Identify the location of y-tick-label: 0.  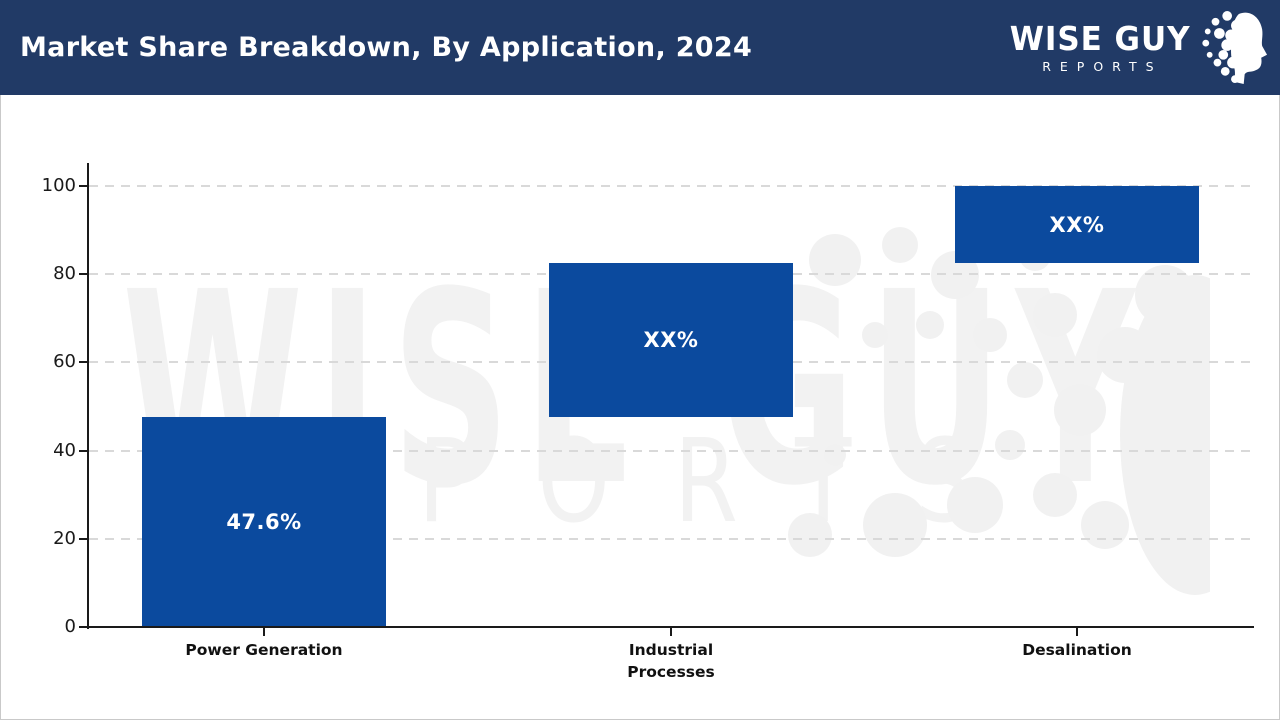
(70, 626).